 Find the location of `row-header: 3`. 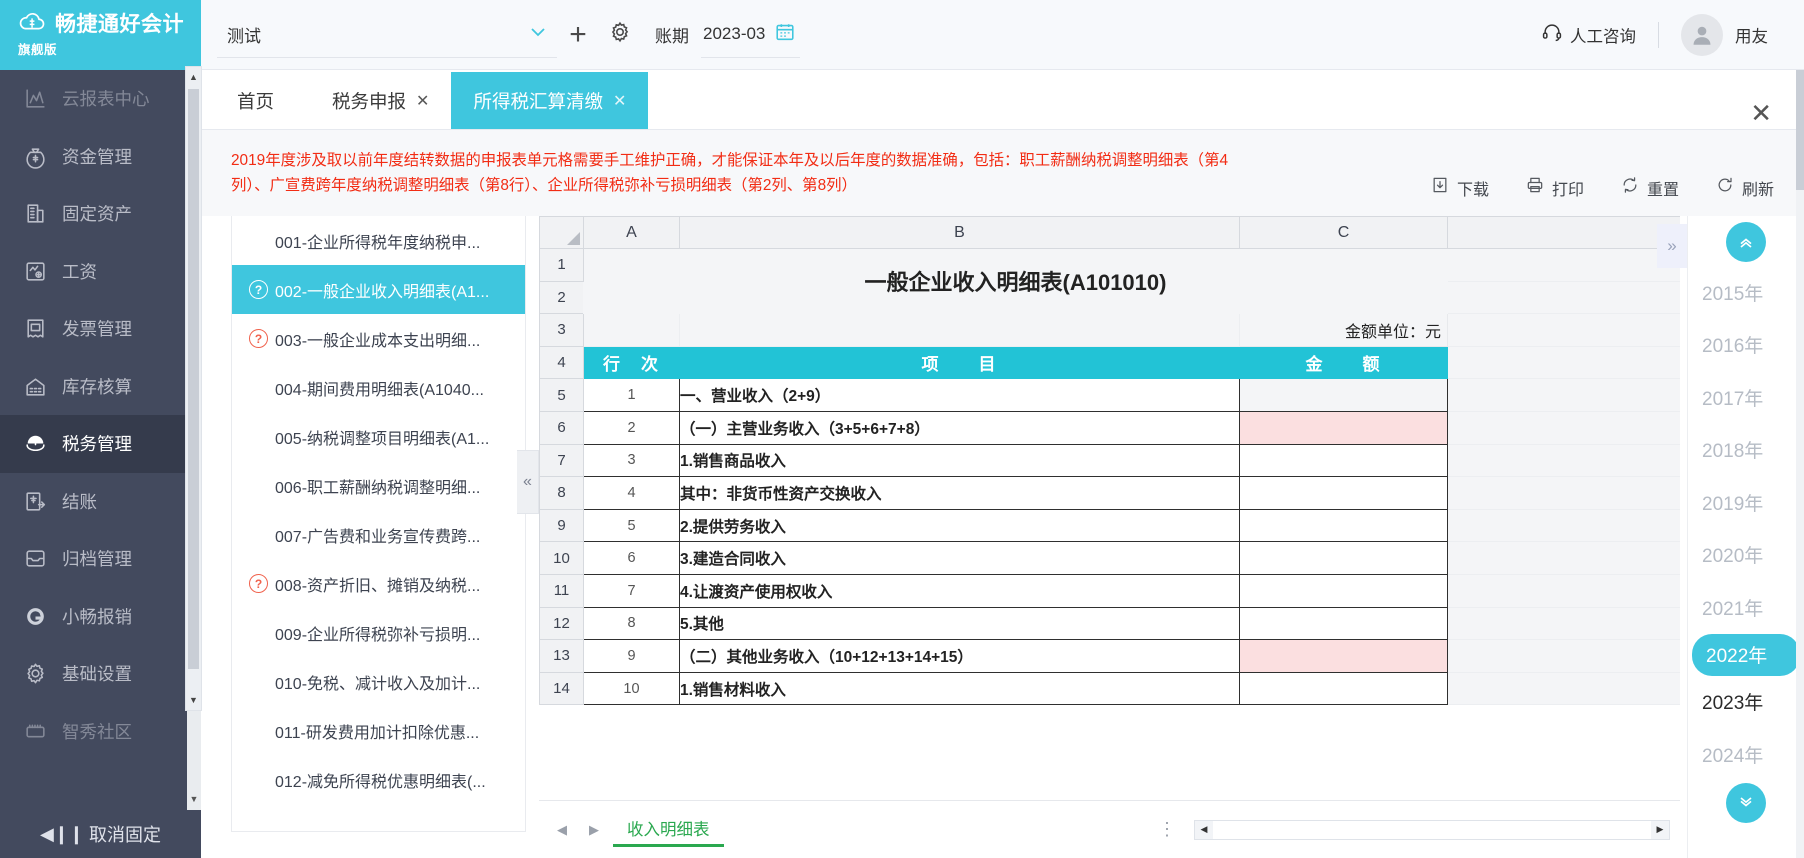

row-header: 3 is located at coordinates (561, 330).